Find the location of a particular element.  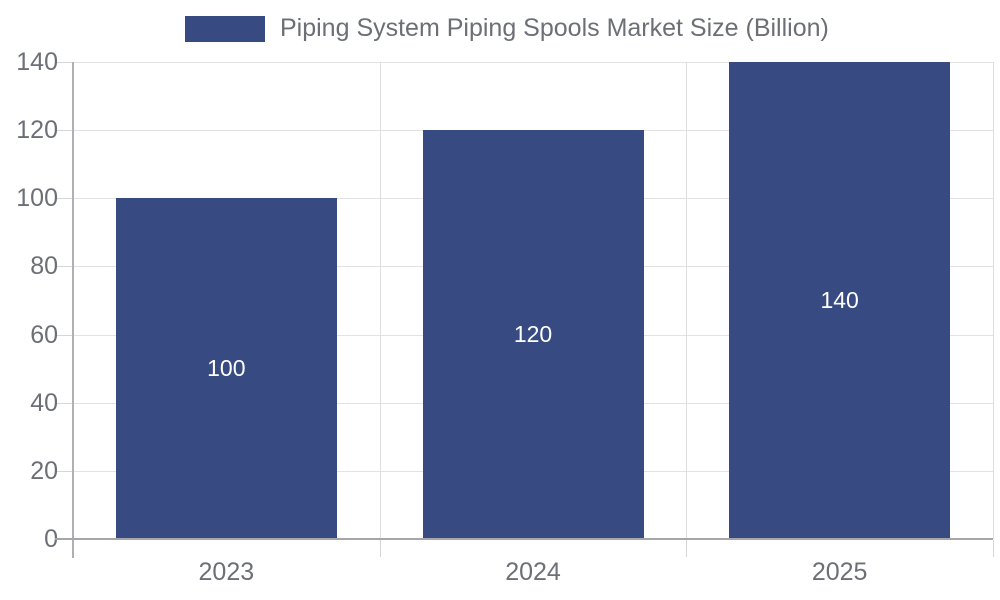

y-tick-label: 120 is located at coordinates (37, 130).